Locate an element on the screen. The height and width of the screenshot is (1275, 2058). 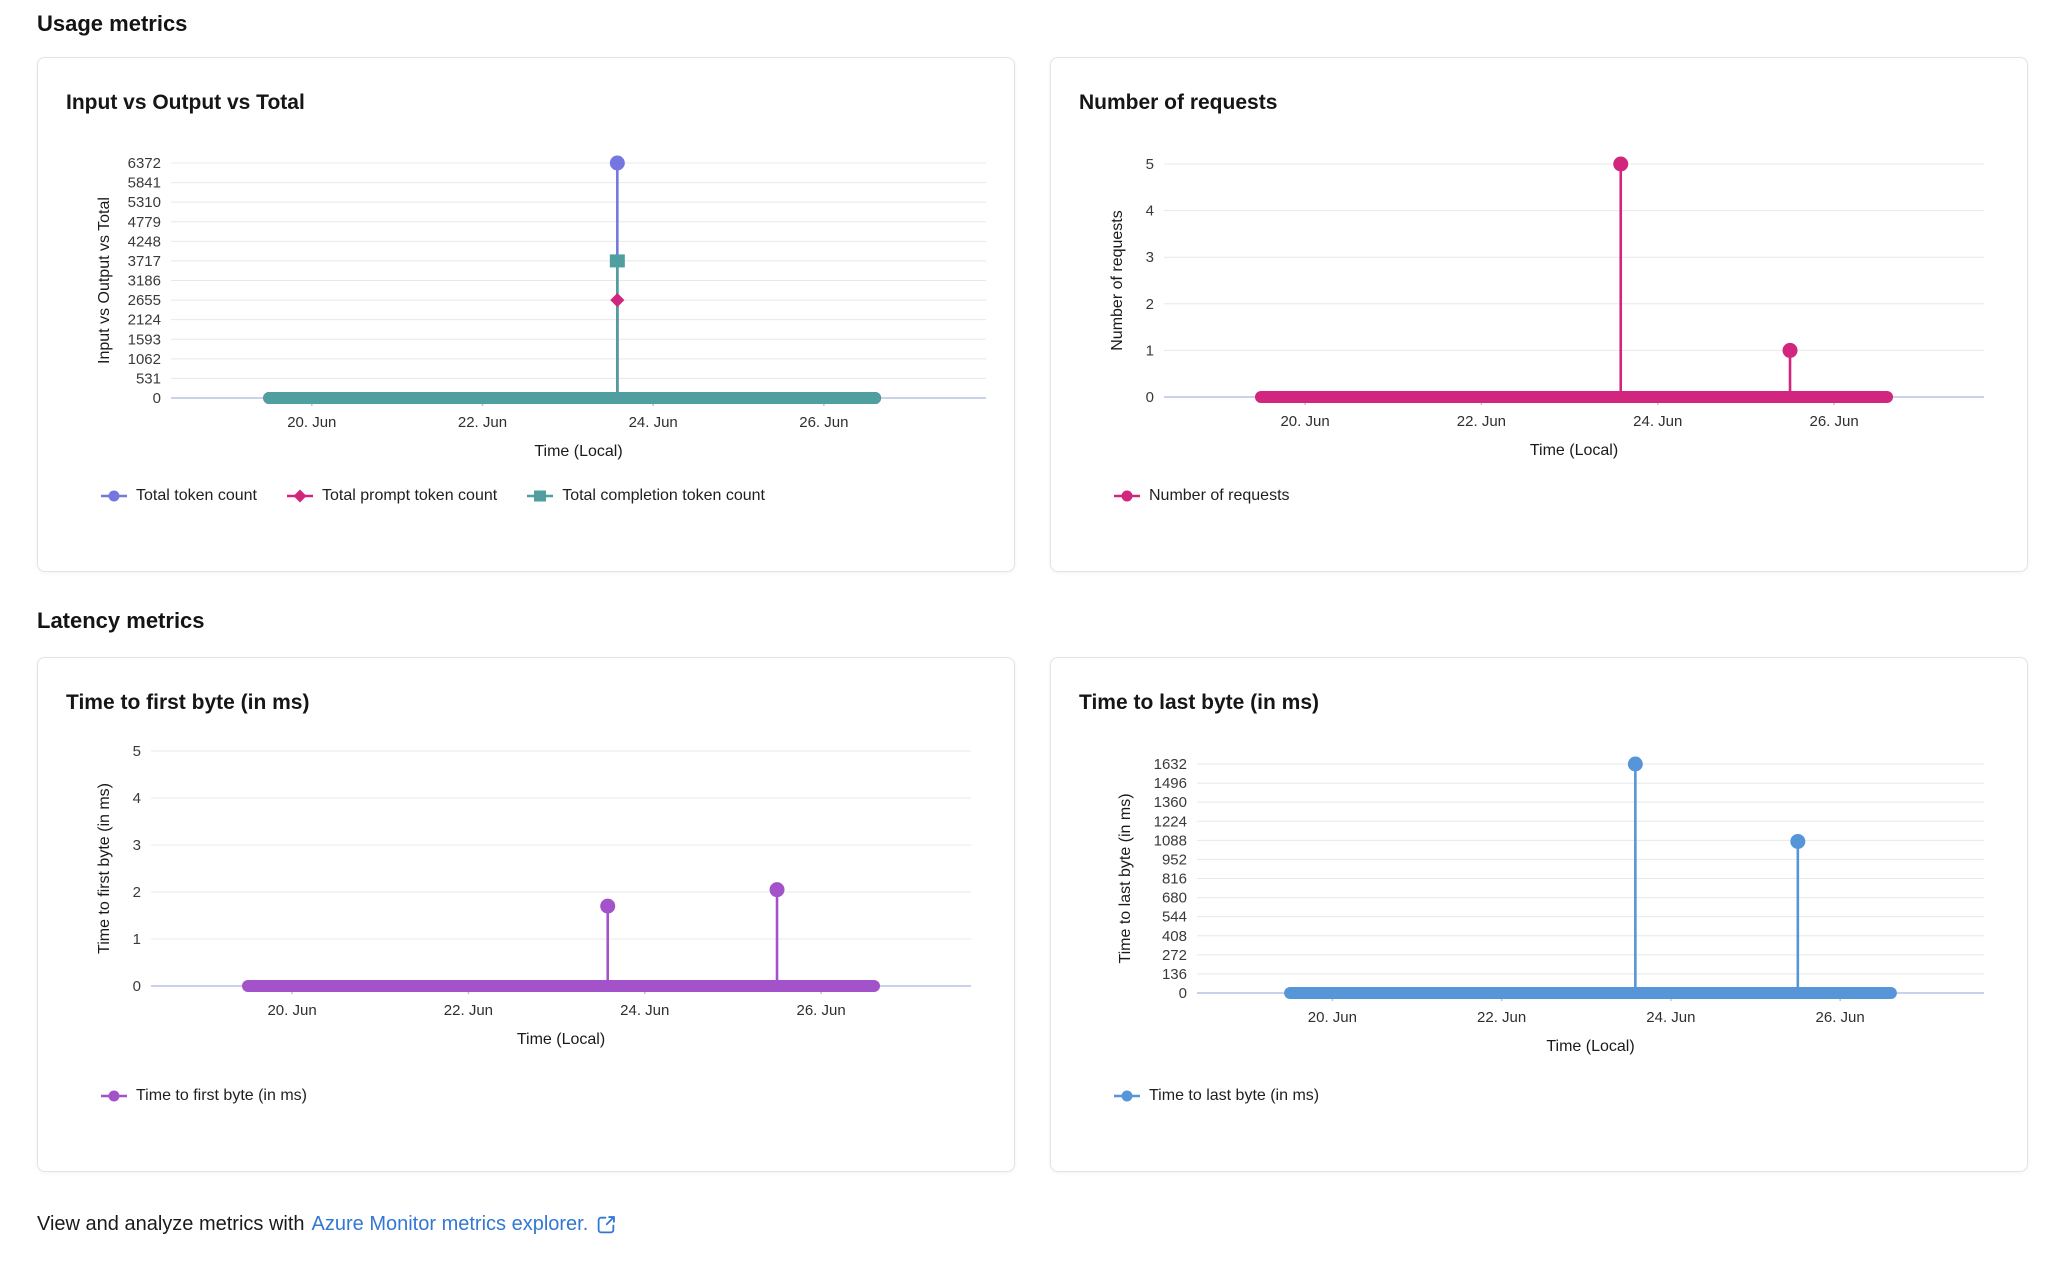
chart-legend: Time to first byte (in ms) is located at coordinates (204, 1096).